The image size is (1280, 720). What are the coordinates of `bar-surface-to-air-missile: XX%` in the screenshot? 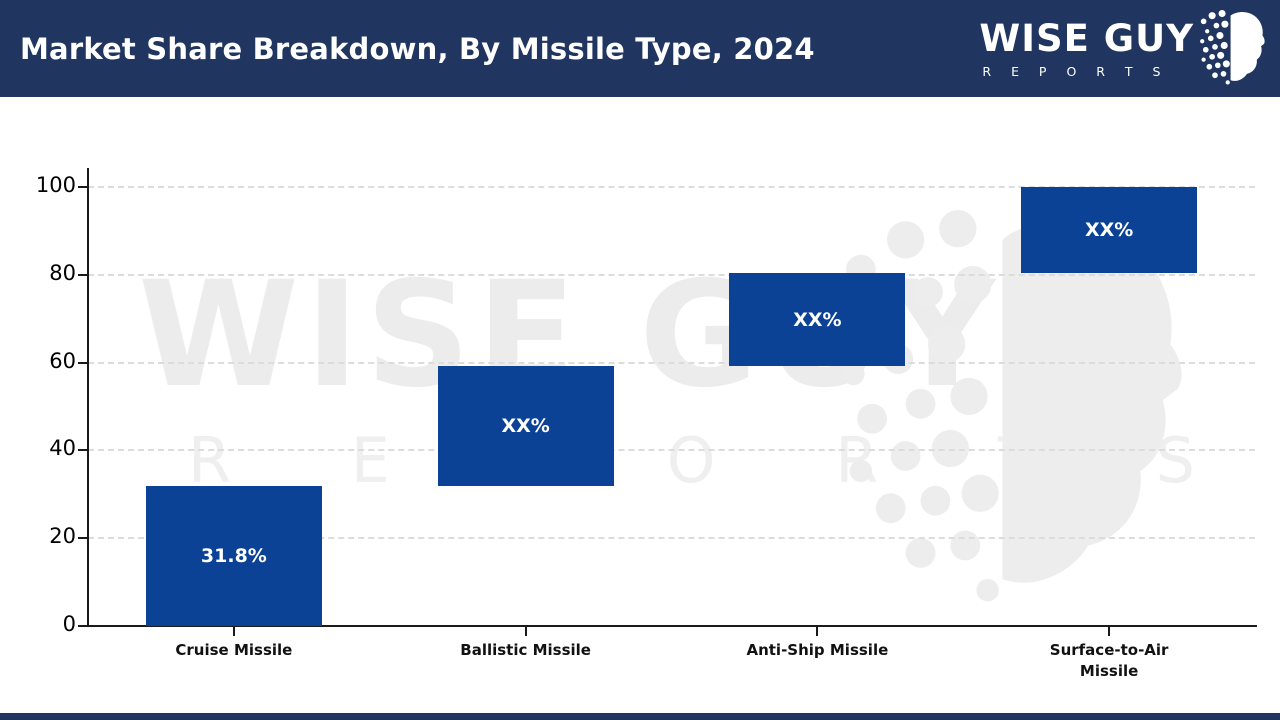 It's located at (1109, 230).